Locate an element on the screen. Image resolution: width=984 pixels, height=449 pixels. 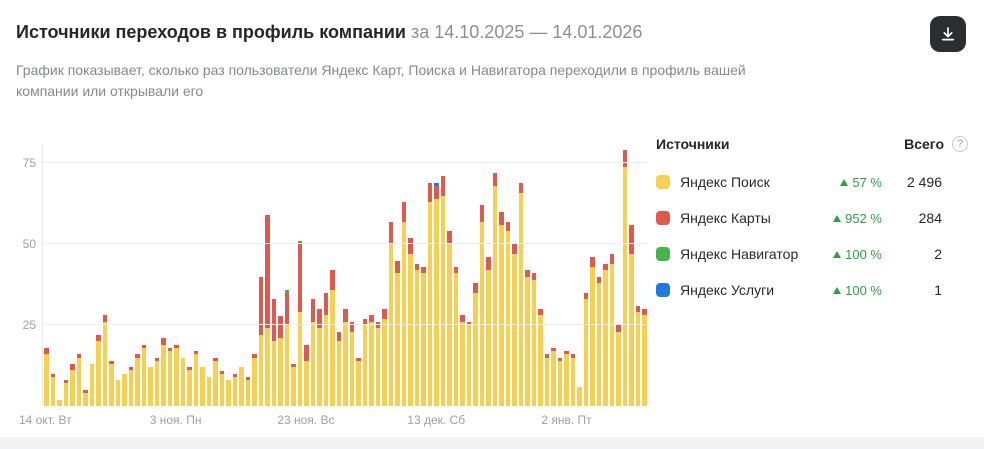
legend-item-3: Яндекс Услуги 100 % 1 is located at coordinates (799, 290).